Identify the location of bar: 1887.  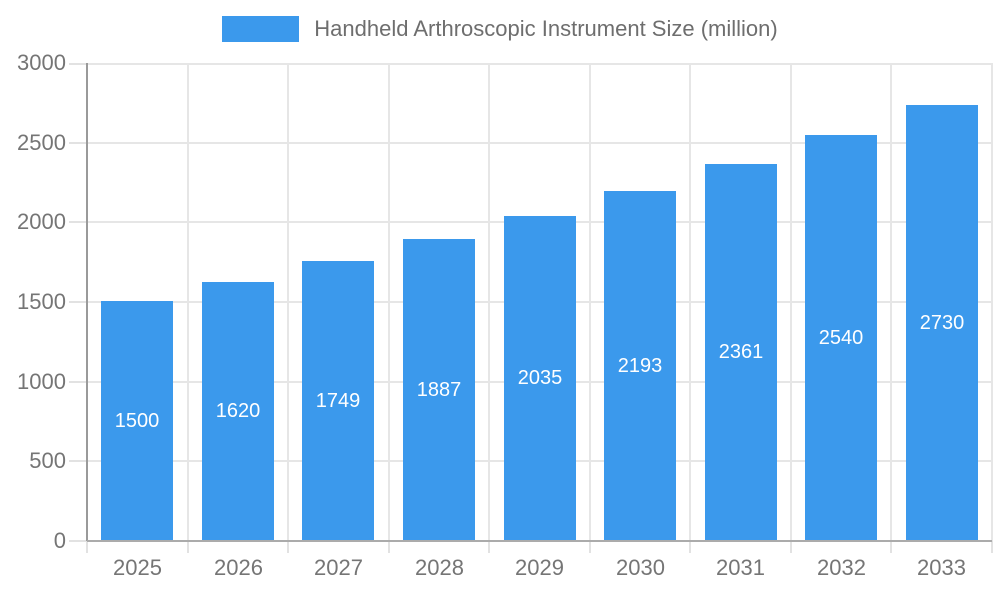
(439, 389).